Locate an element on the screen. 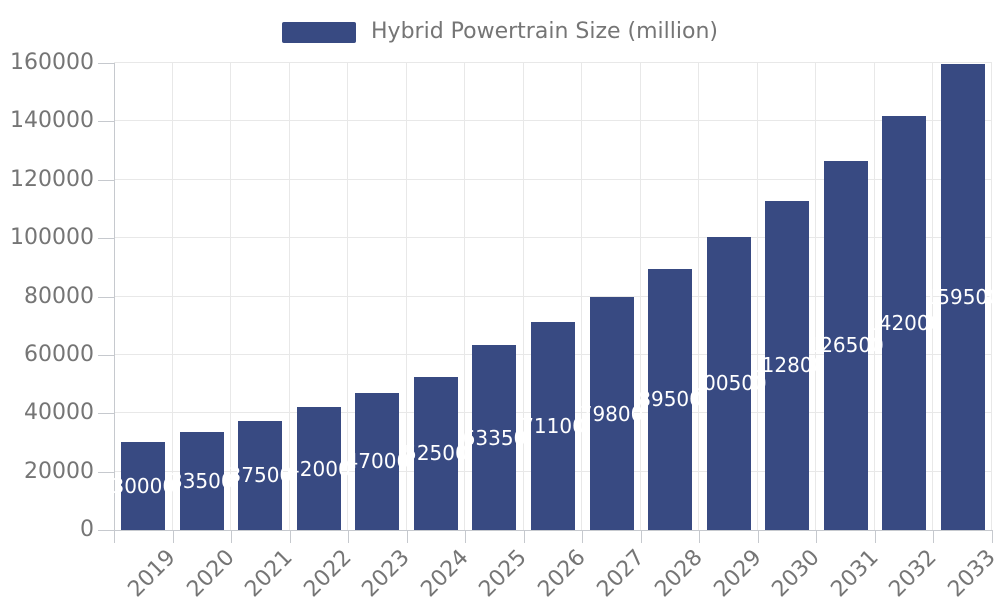 The height and width of the screenshot is (600, 1000). legend-label: Hybrid Powertrain Size (million) is located at coordinates (544, 31).